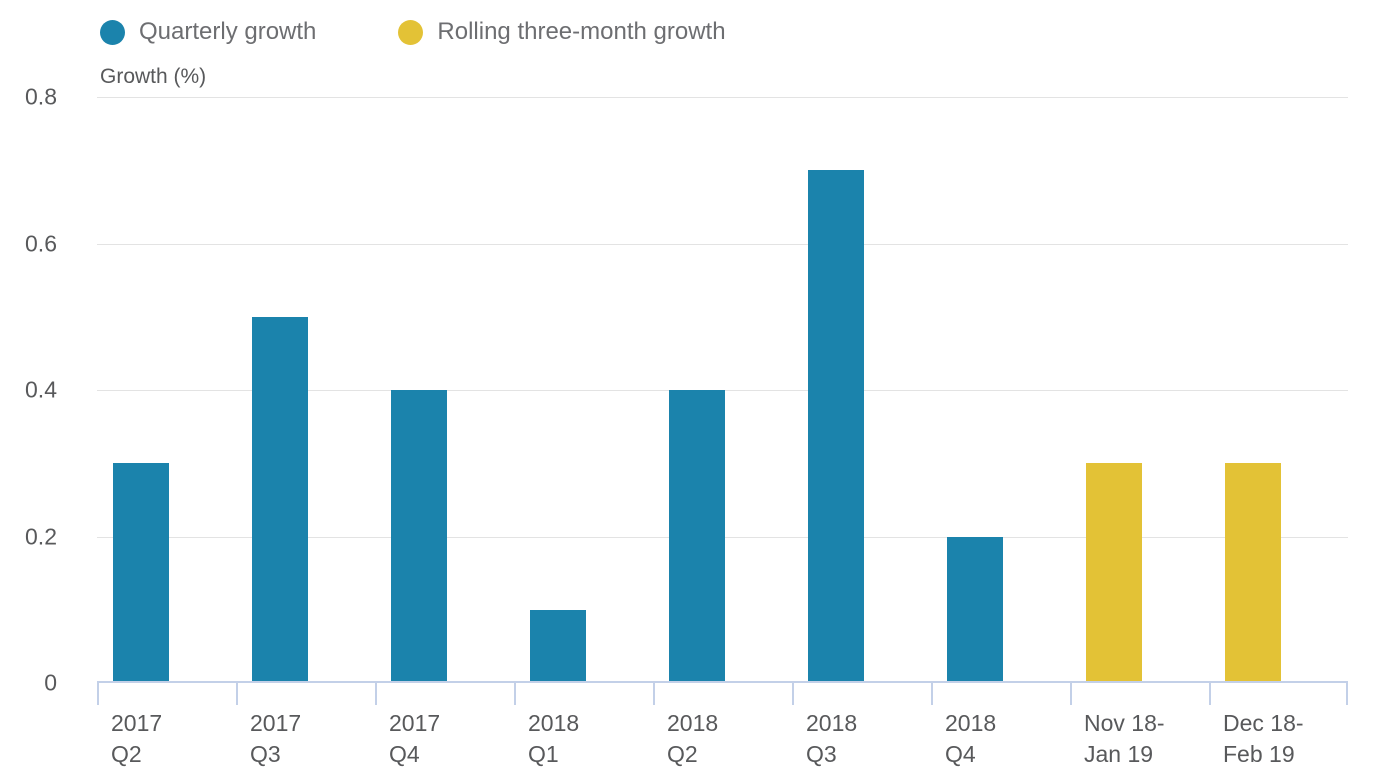  I want to click on y-axis-title: Growth (%), so click(153, 76).